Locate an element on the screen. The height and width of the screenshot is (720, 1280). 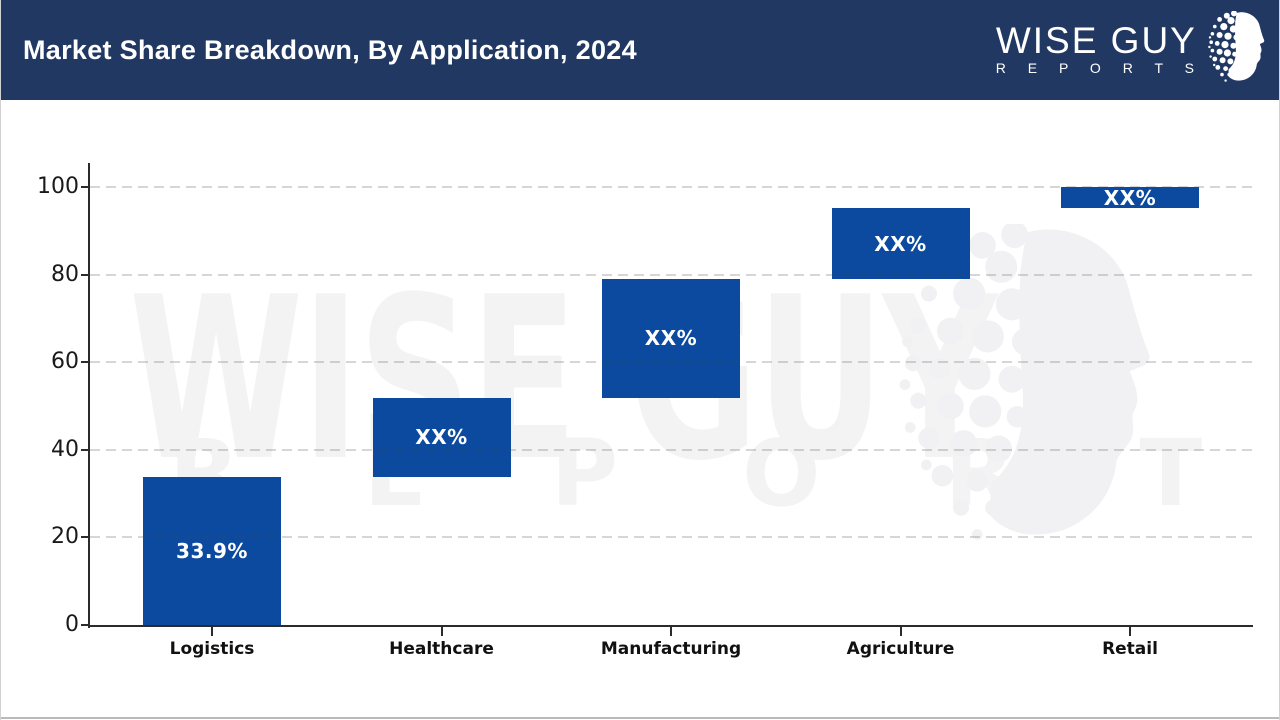
wiseguy-logo: WISE GUY R E P O R T S is located at coordinates (1128, 50).